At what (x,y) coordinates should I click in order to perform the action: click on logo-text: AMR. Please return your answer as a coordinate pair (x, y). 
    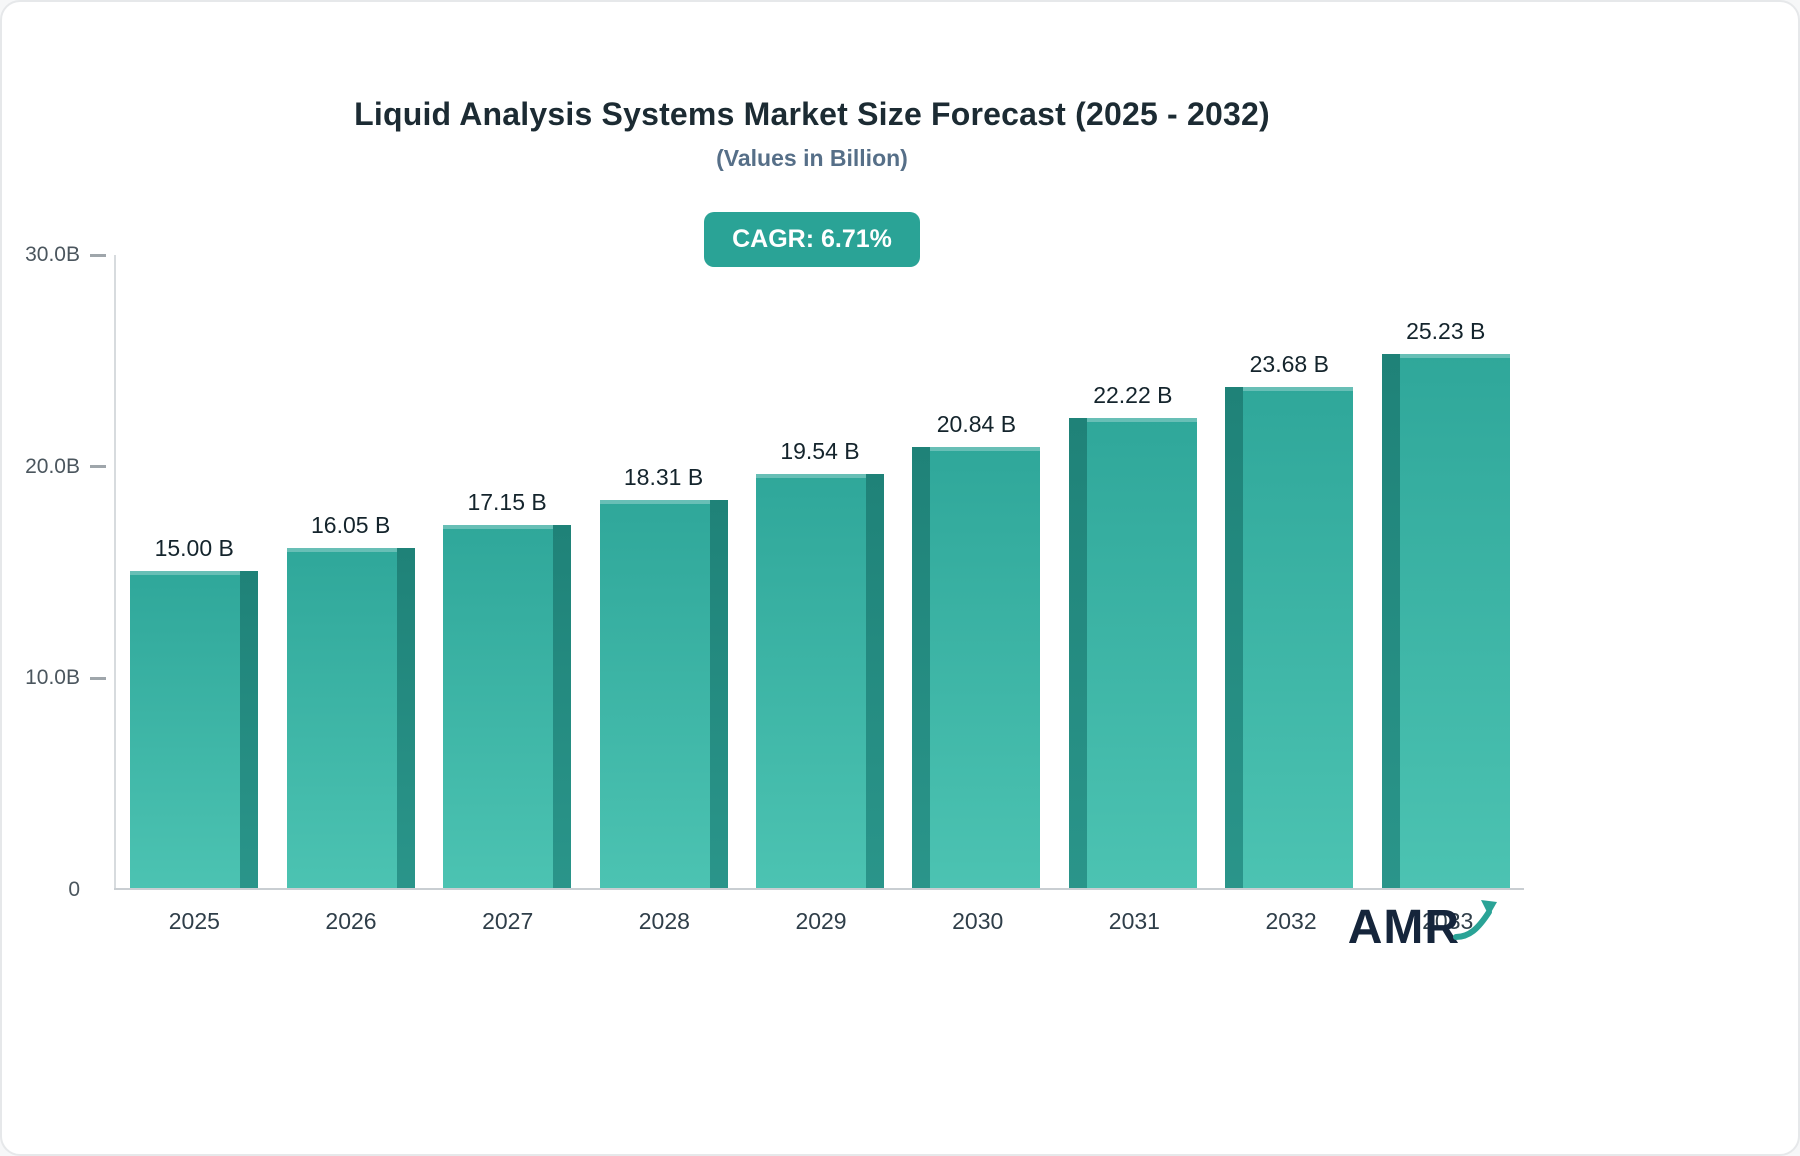
    Looking at the image, I should click on (1403, 927).